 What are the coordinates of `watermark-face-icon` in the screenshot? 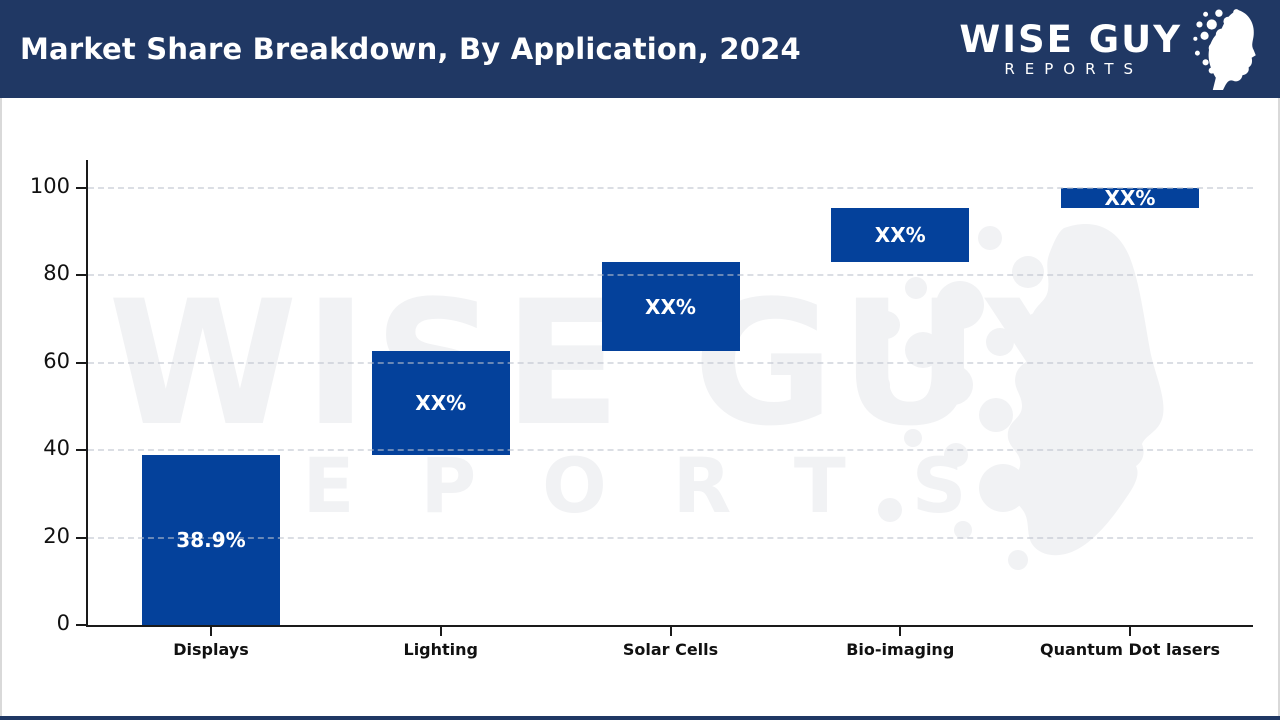 It's located at (1018, 394).